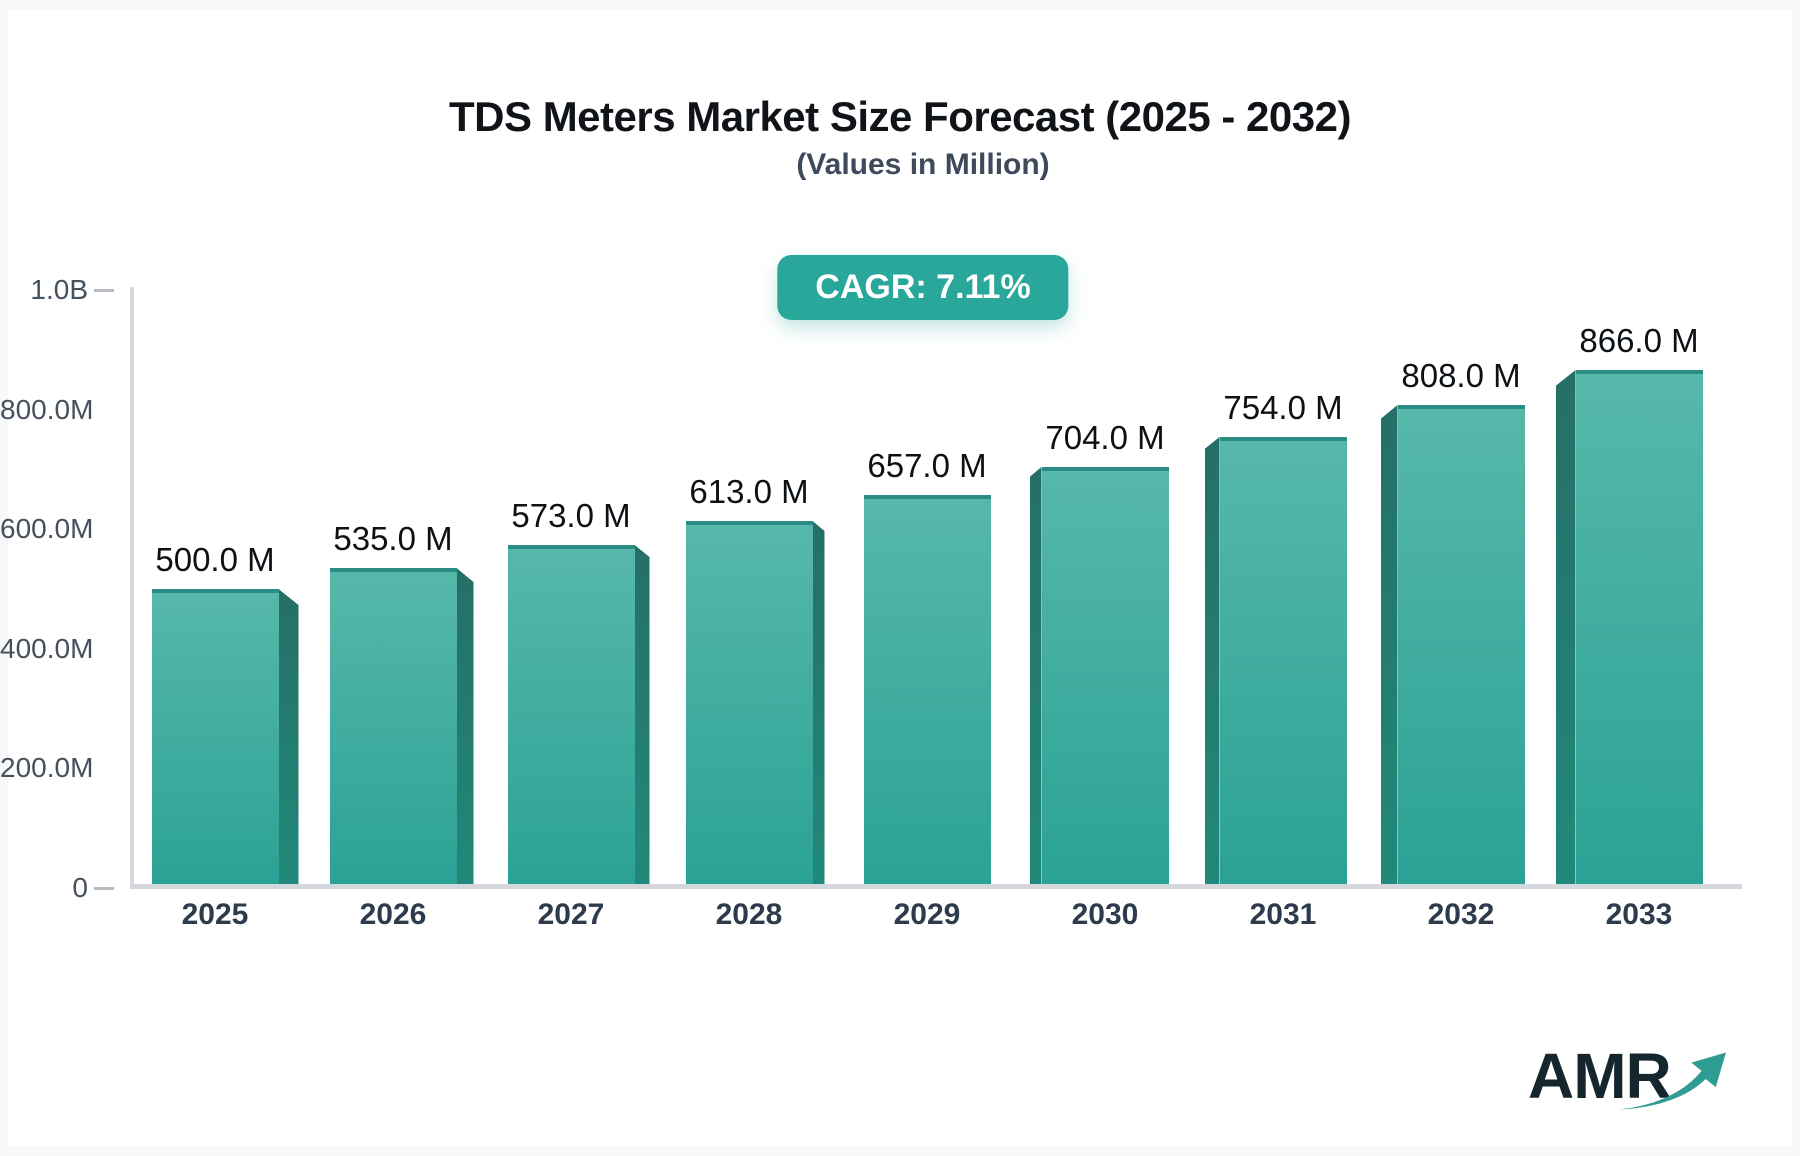  Describe the element at coordinates (1105, 437) in the screenshot. I see `bar-value-label: 704.0 M` at that location.